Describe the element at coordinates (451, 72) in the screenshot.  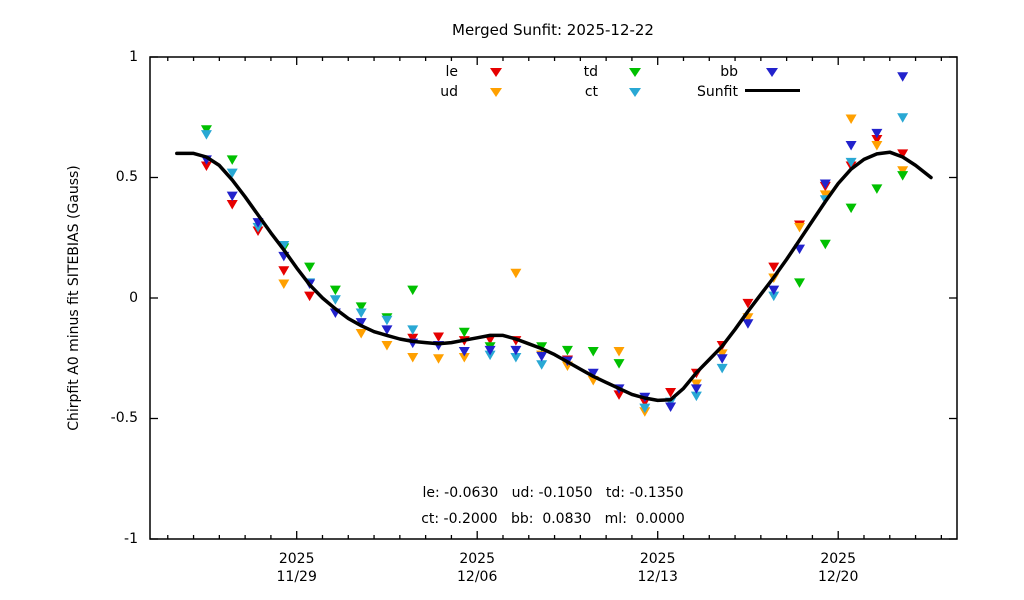
I see `legend-label-le: le` at that location.